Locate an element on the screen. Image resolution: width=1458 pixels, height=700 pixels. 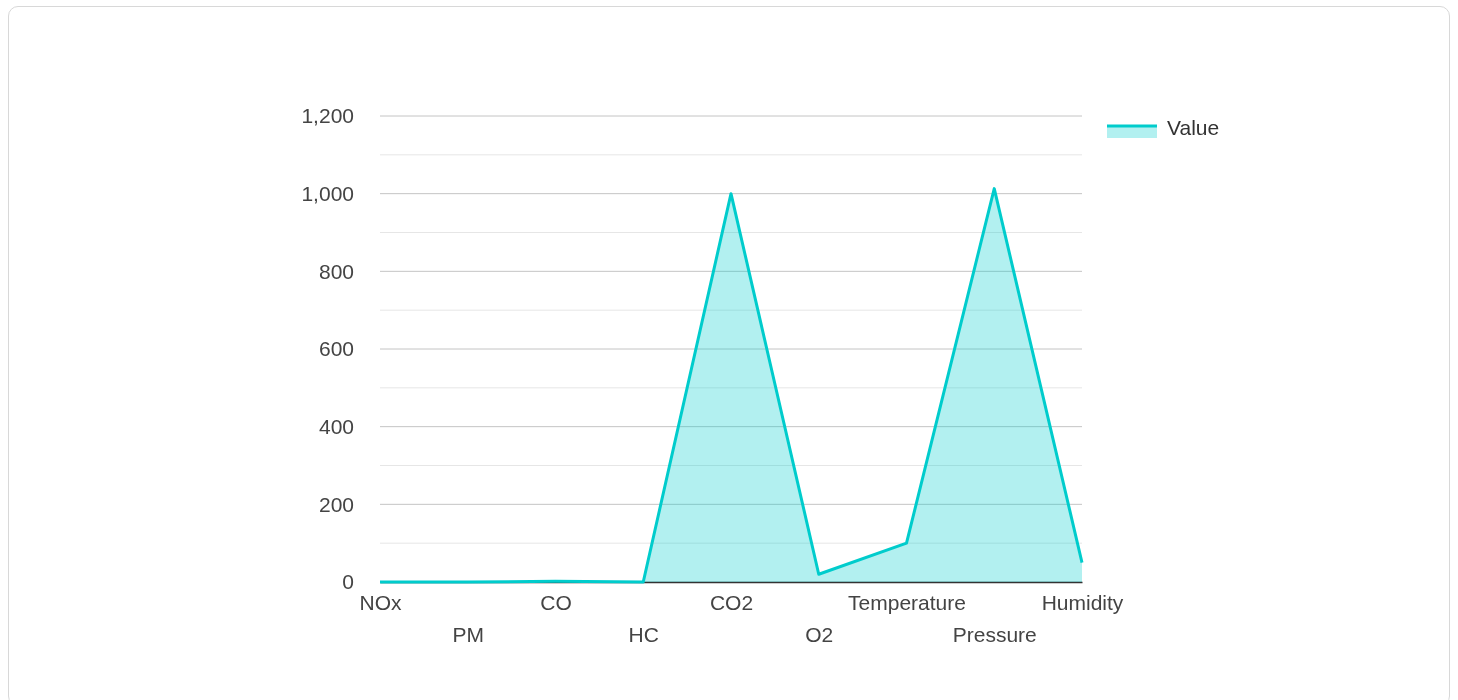
x-tick-label: Pressure is located at coordinates (994, 634).